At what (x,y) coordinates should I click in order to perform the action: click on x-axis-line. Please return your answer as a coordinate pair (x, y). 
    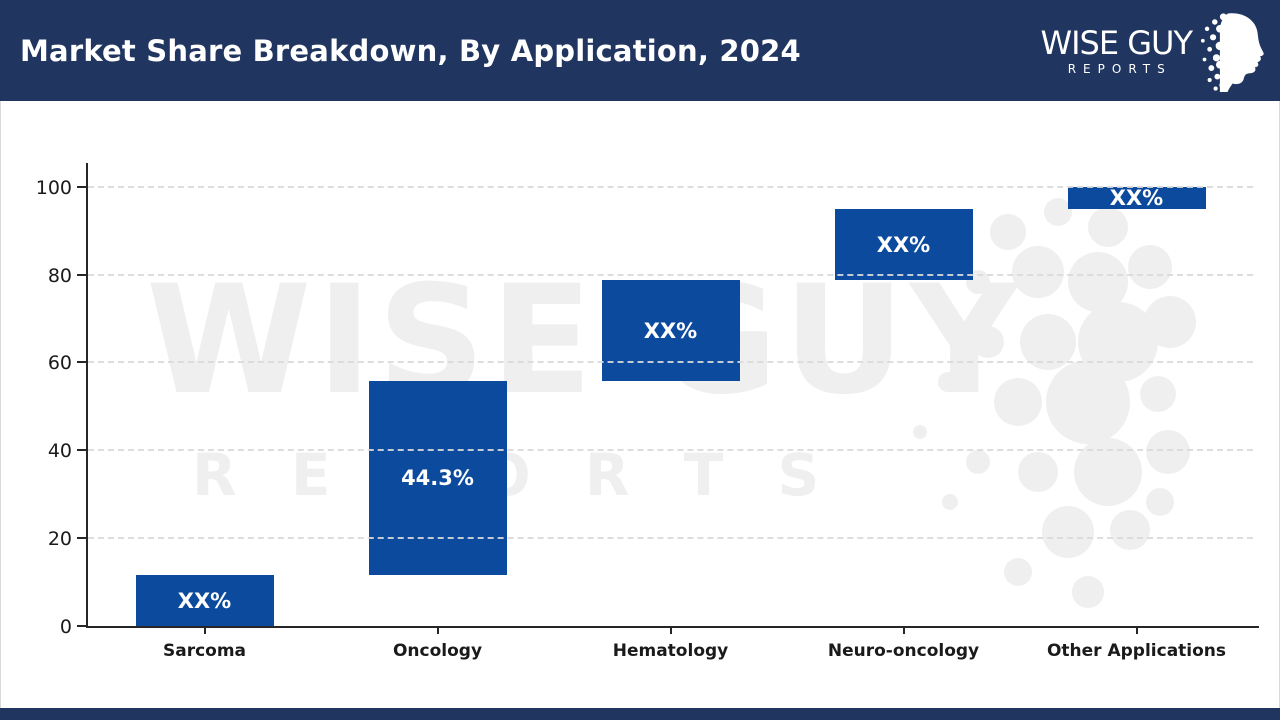
    Looking at the image, I should click on (672, 627).